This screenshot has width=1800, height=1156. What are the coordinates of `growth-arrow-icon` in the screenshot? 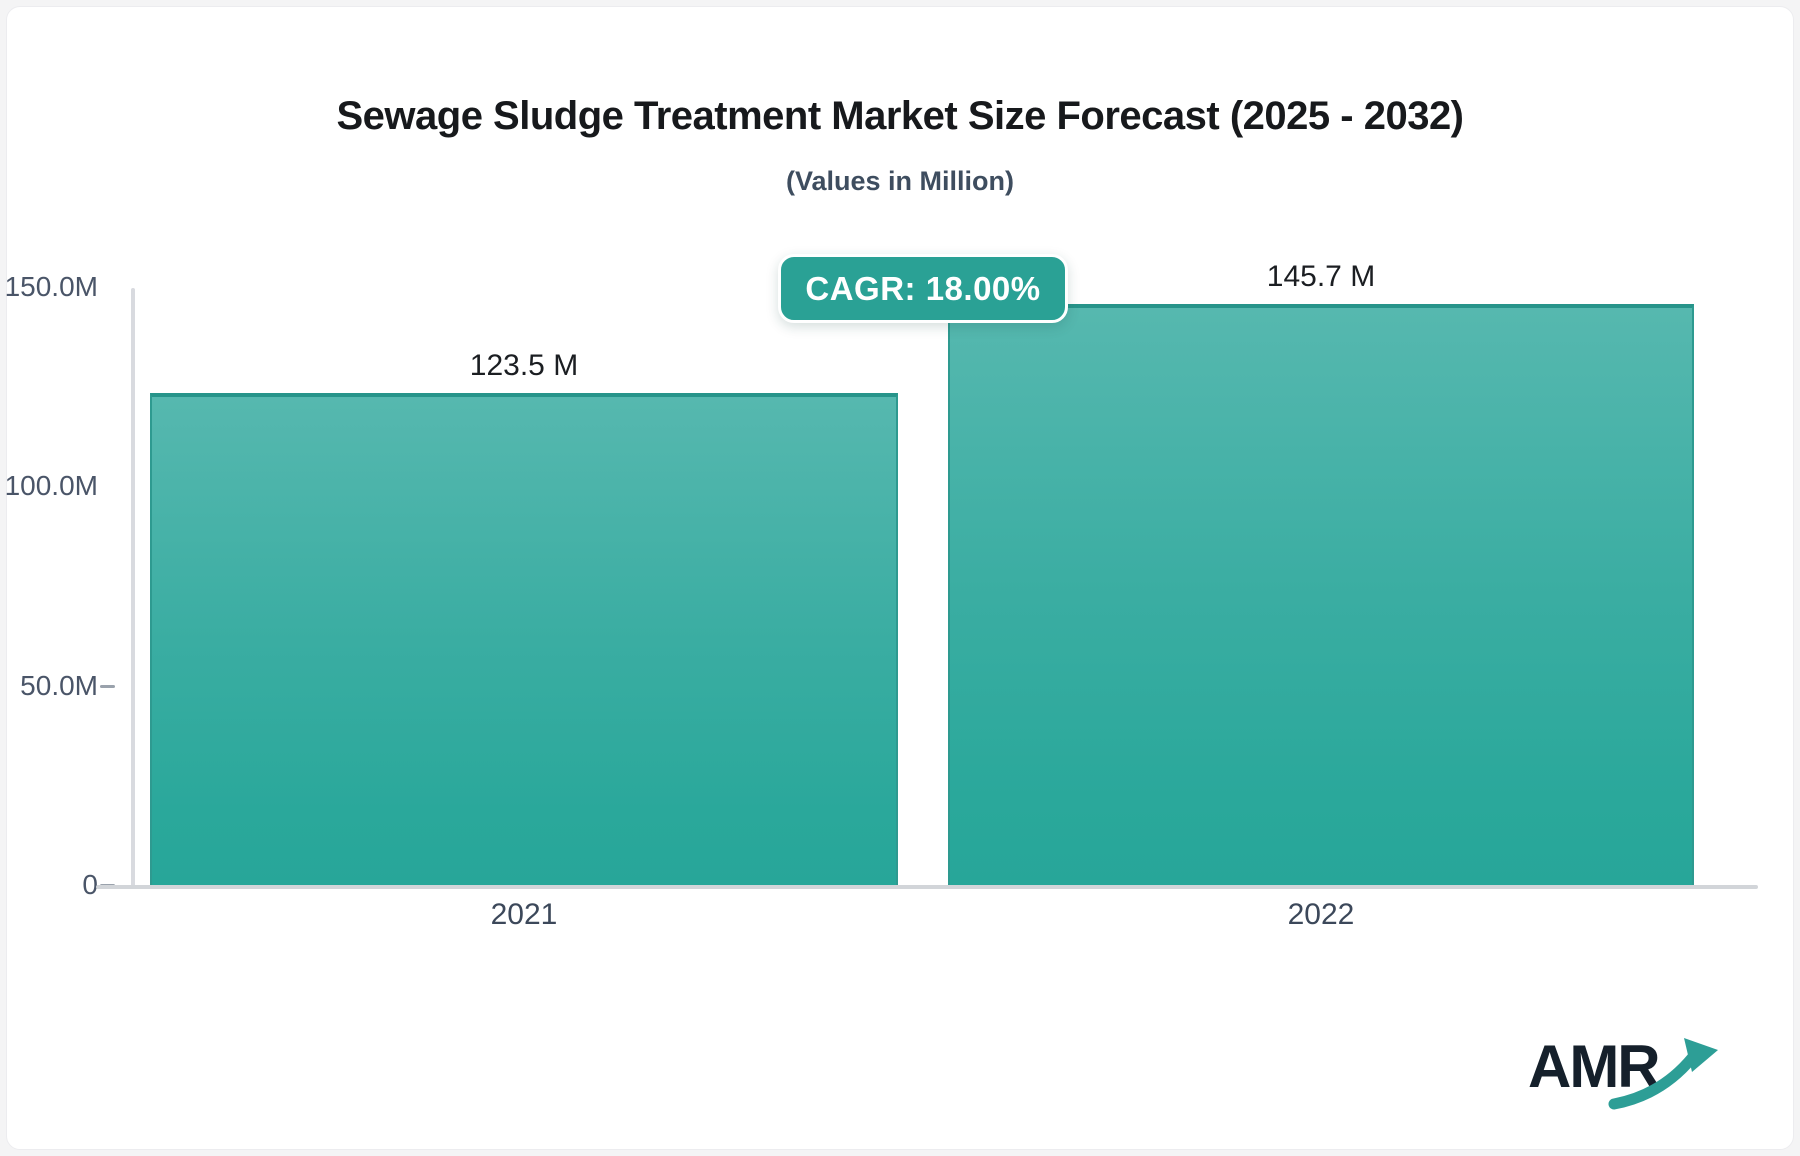 It's located at (1663, 1074).